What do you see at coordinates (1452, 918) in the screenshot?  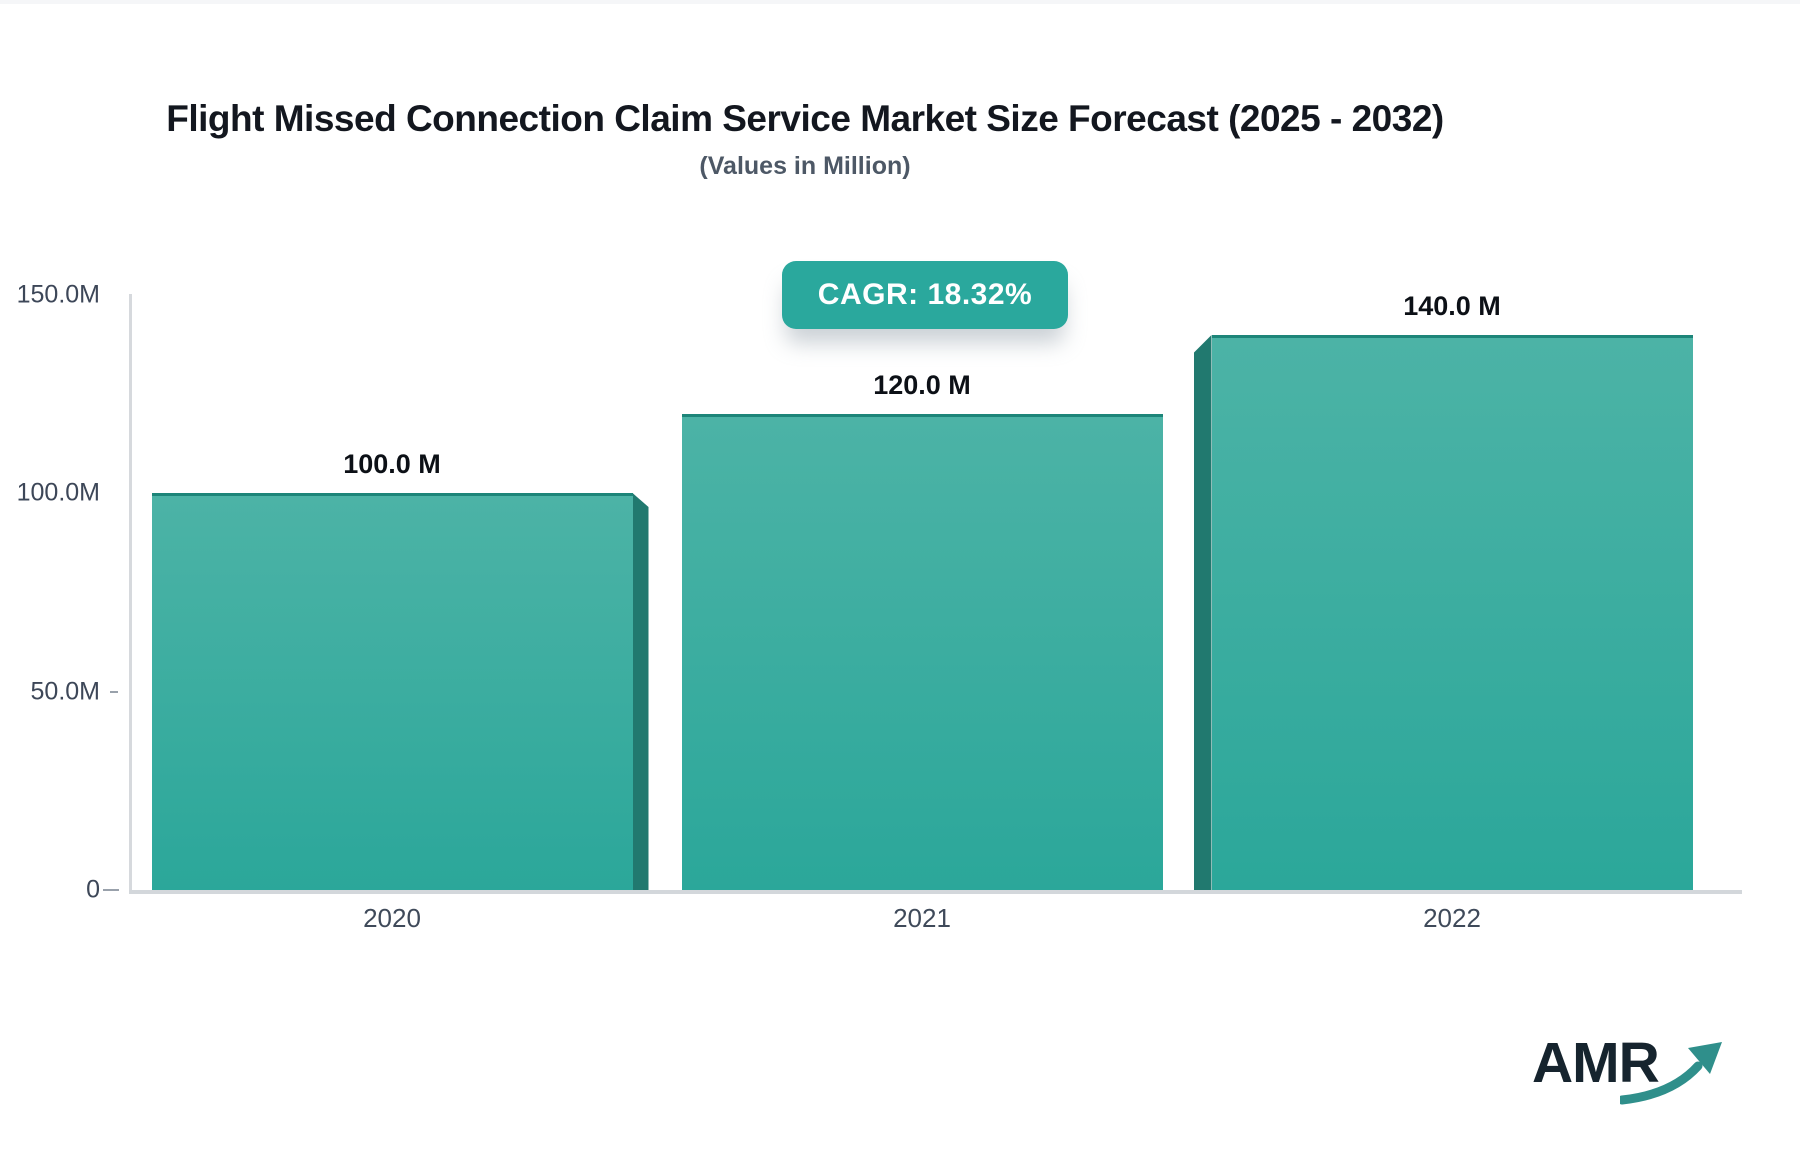 I see `x-tick-label: 2022` at bounding box center [1452, 918].